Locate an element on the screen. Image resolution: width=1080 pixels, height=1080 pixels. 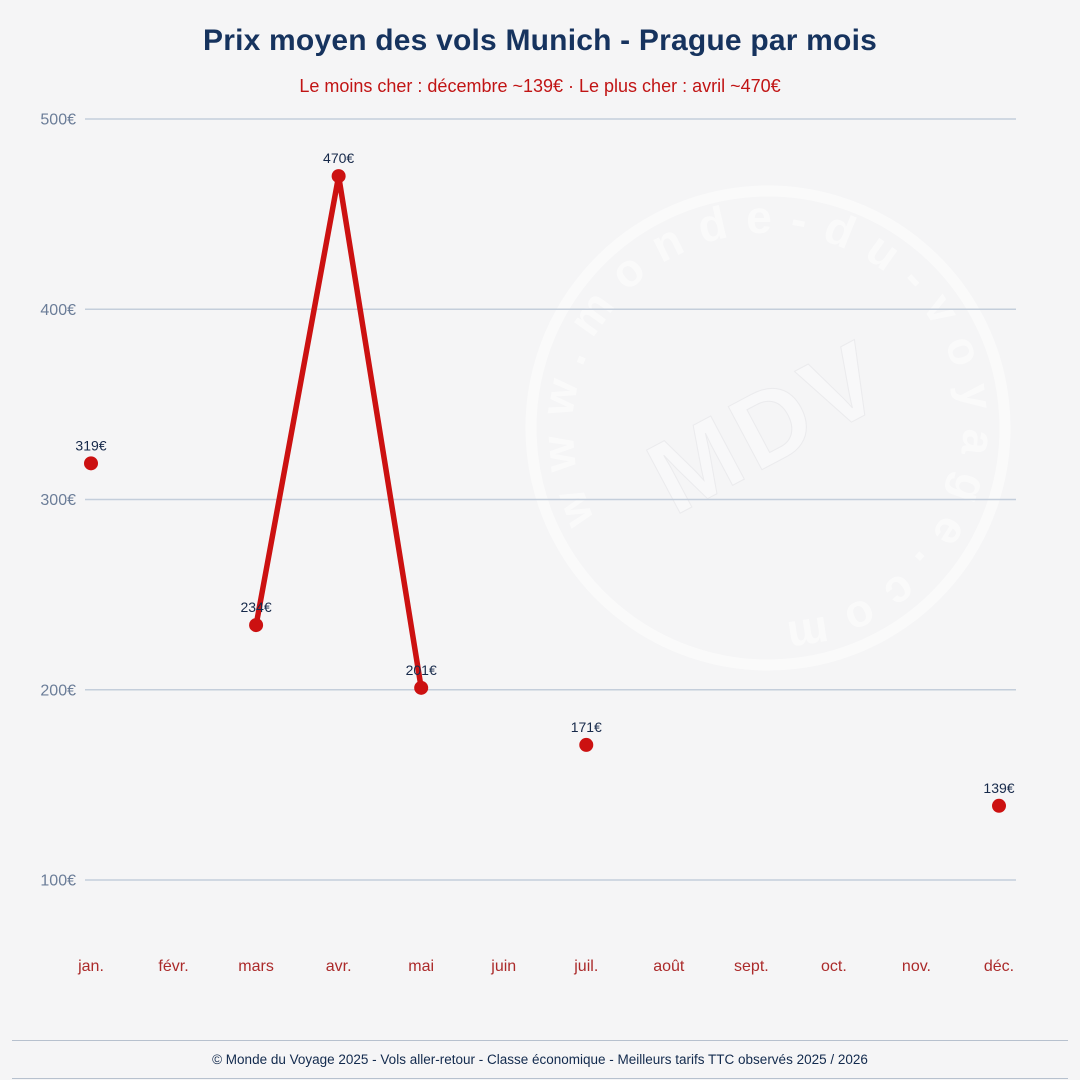
x-tick-label: juin is located at coordinates (503, 966).